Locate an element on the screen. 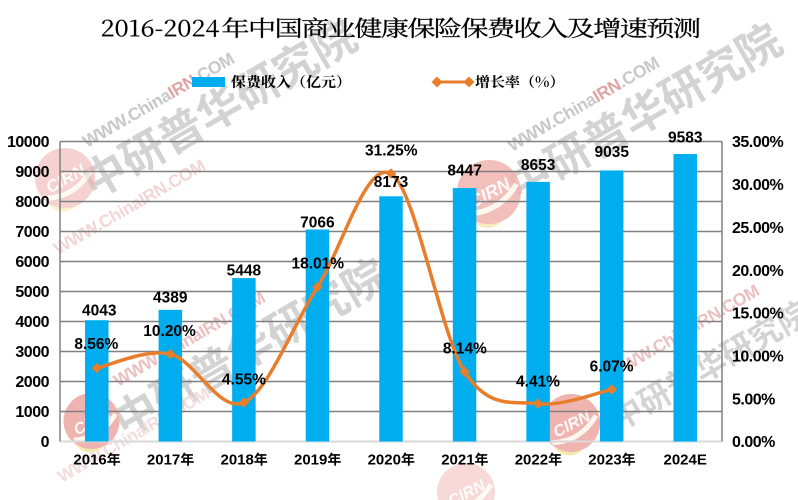 The height and width of the screenshot is (500, 798). svg-text: 35.00% is located at coordinates (758, 142).